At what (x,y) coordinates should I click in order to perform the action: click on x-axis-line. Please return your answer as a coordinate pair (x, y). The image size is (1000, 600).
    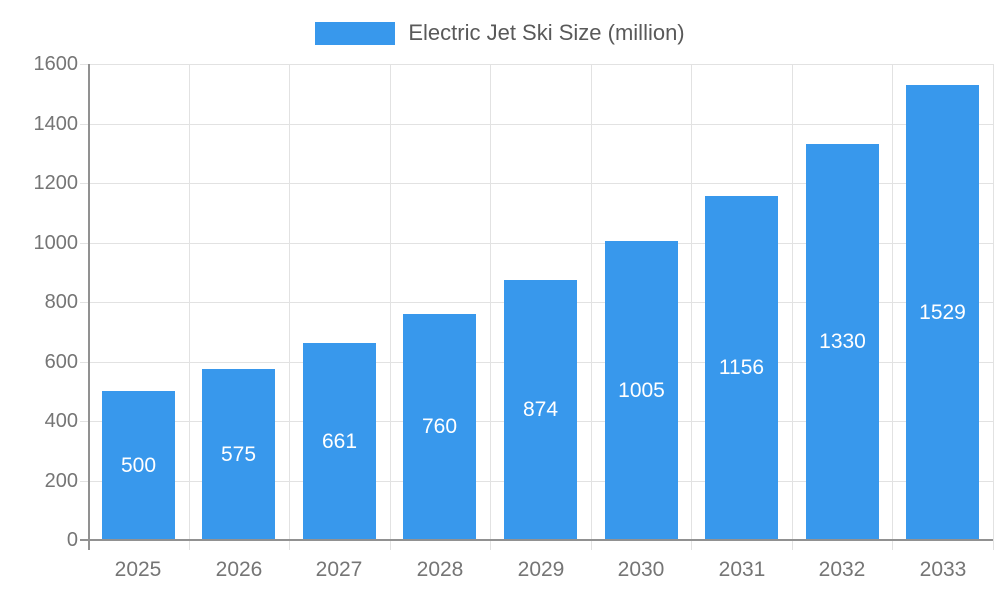
    Looking at the image, I should click on (536, 540).